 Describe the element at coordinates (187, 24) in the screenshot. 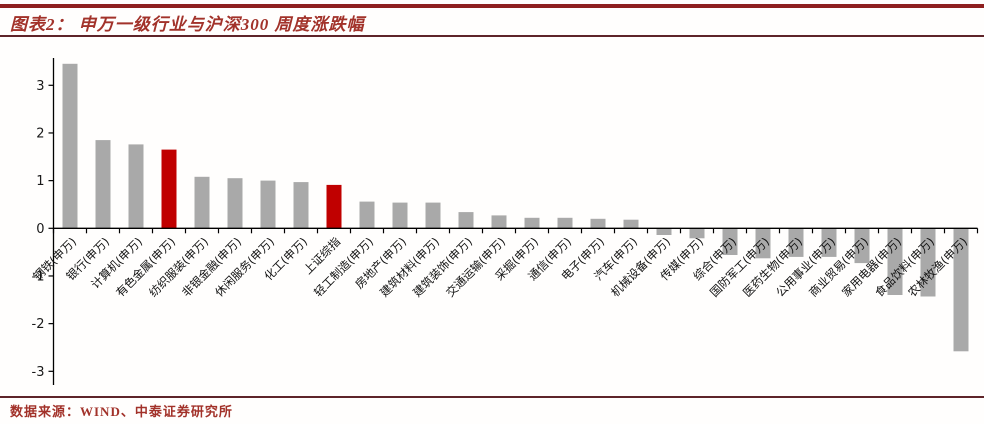

I see `chart-title: 图表2： 申万一级行业与沪深300 周度涨跌幅` at that location.